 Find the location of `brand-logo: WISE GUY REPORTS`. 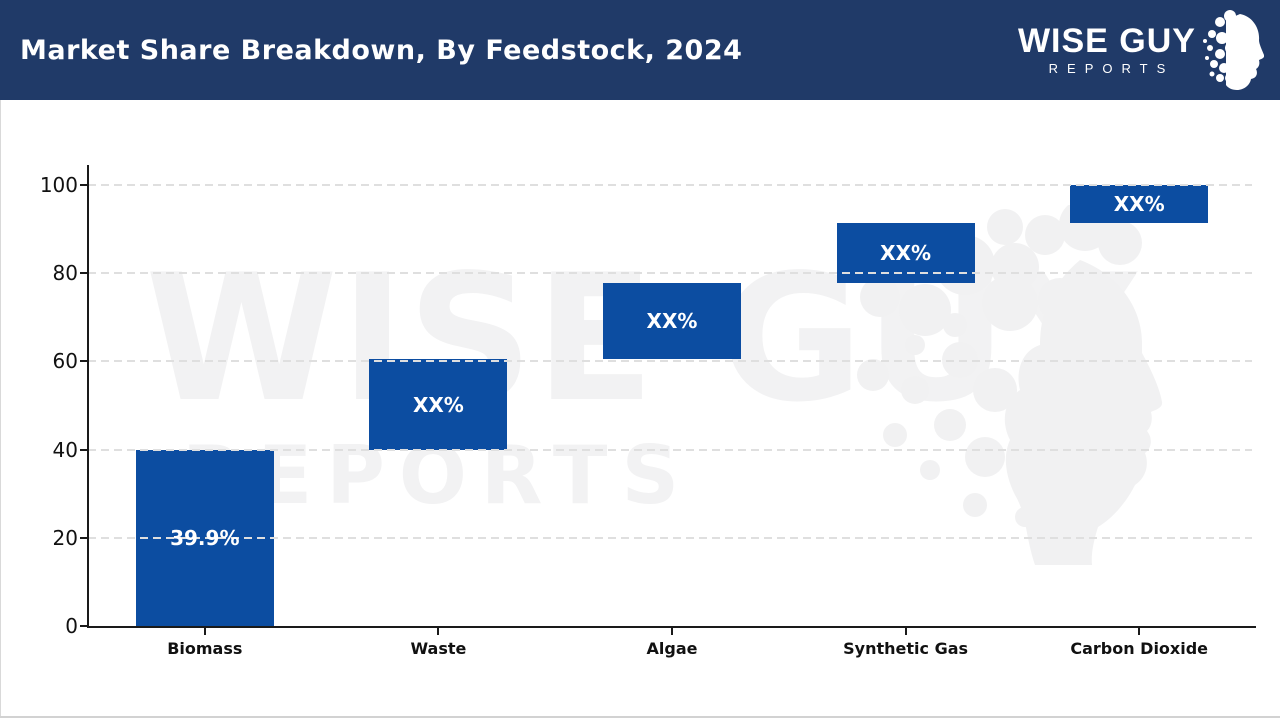

brand-logo: WISE GUY REPORTS is located at coordinates (1141, 50).